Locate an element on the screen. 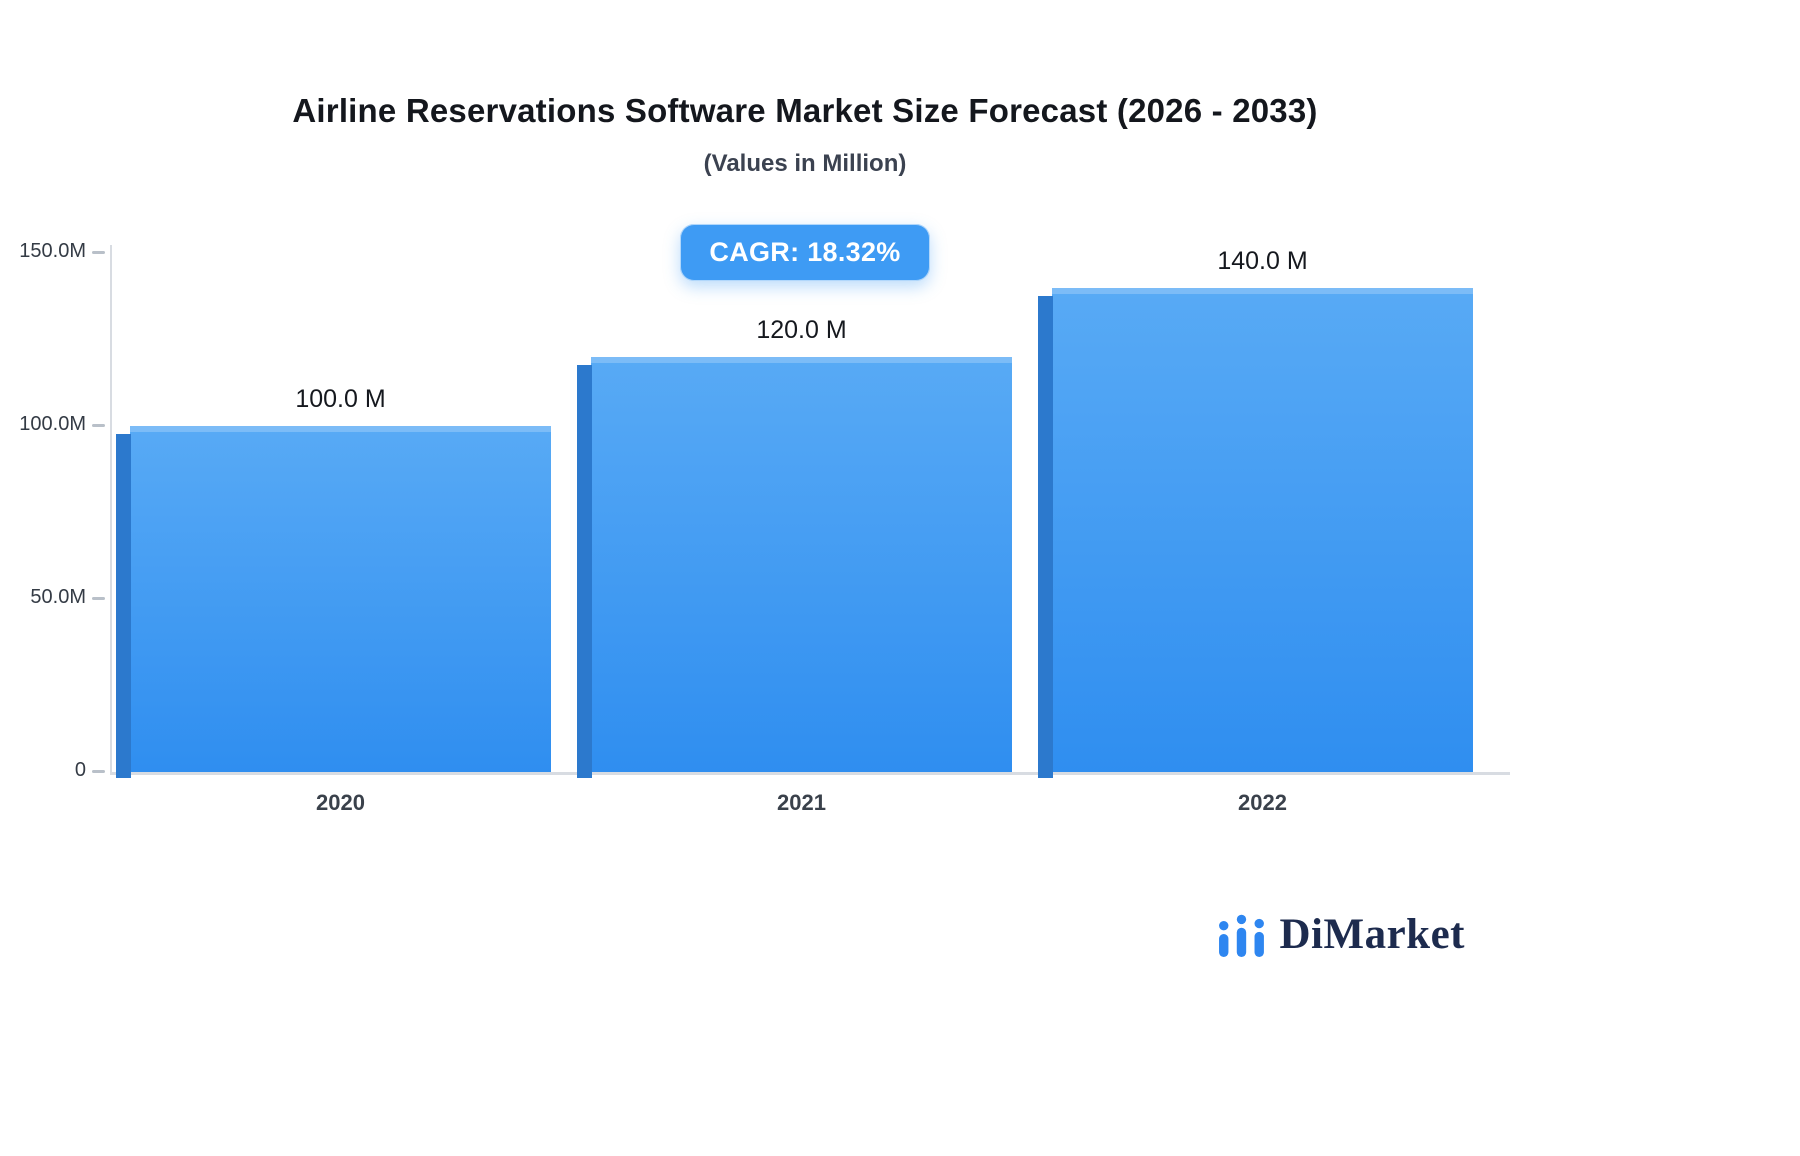 Image resolution: width=1800 pixels, height=1156 pixels. y-axis-line is located at coordinates (111, 508).